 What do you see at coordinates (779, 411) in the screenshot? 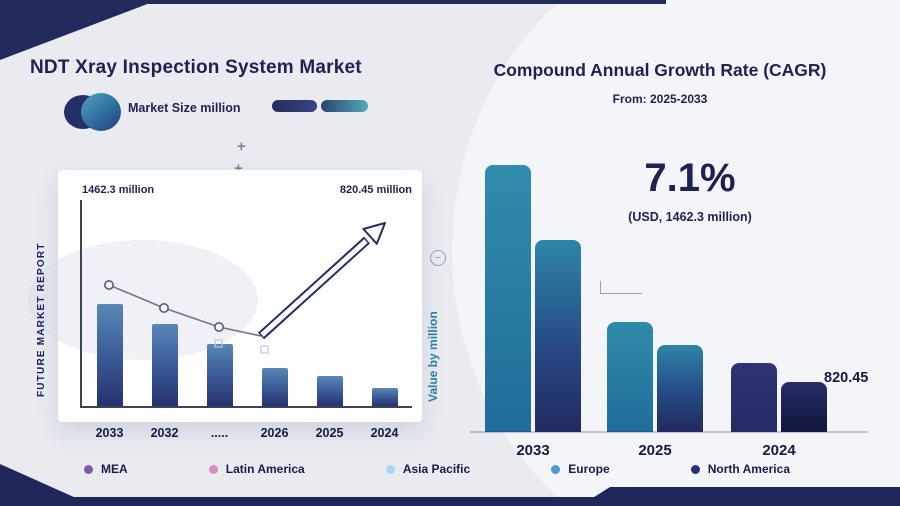
I see `cagr-group: 2024` at bounding box center [779, 411].